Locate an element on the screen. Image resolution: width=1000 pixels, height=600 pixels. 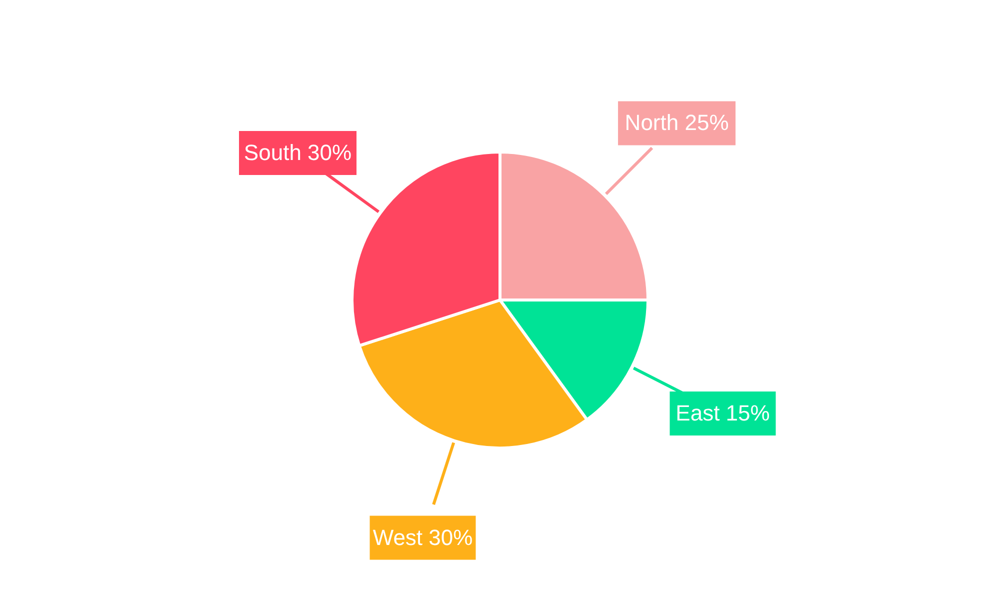
slice-label: South 30% is located at coordinates (298, 153).